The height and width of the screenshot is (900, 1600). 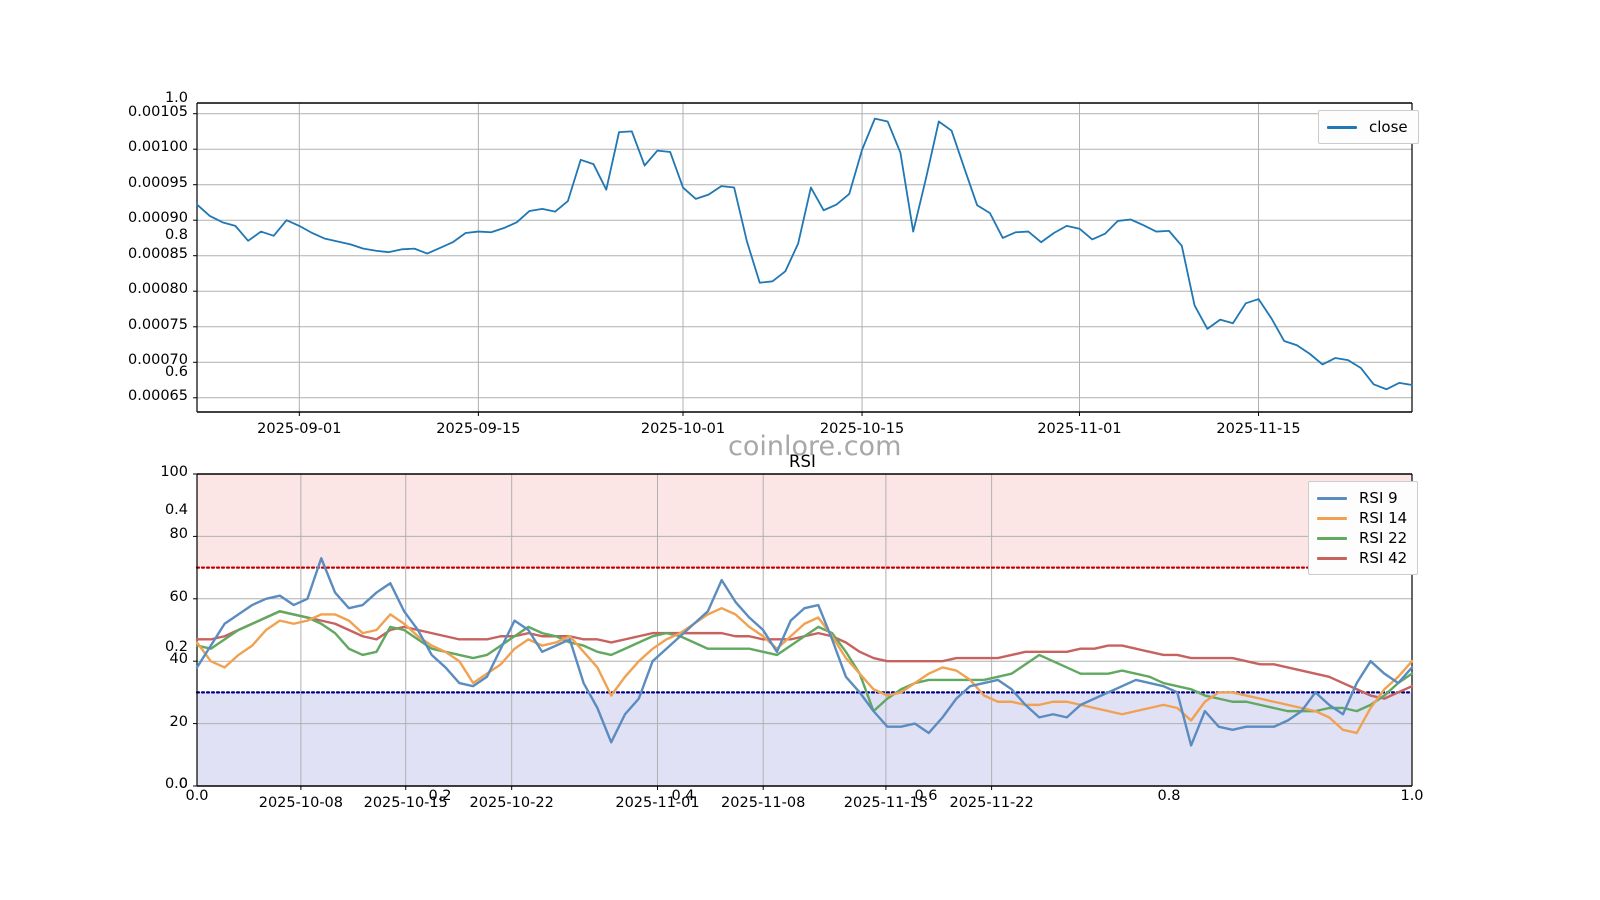 I want to click on rsi-legend-label: RSI 9, so click(x=1378, y=498).